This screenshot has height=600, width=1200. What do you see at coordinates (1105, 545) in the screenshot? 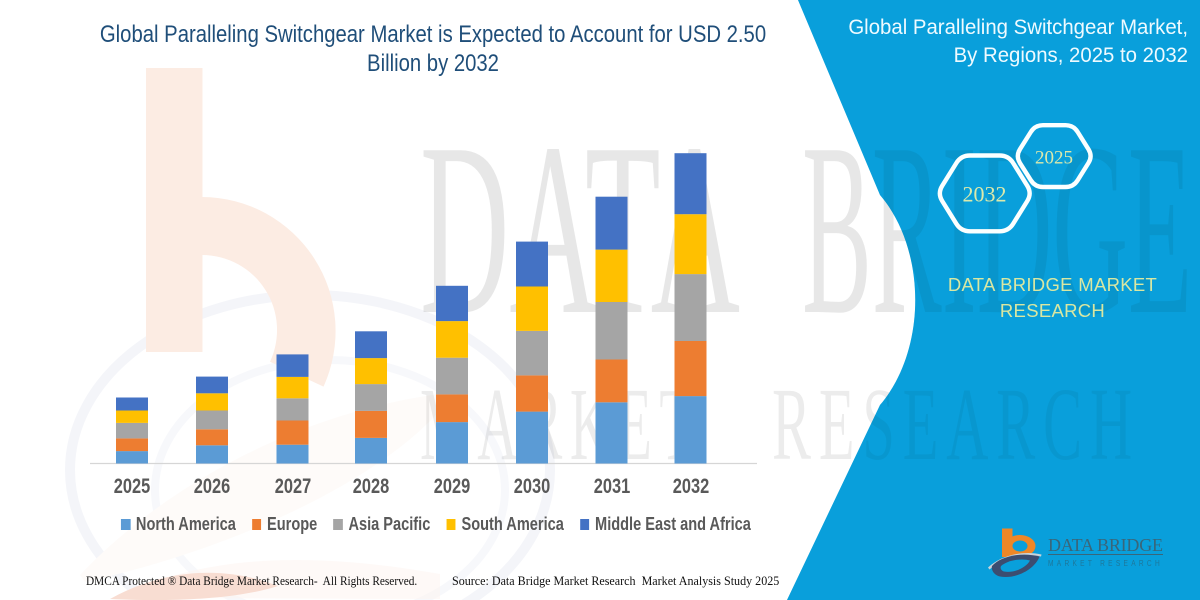
I see `svg-text: DATA BRIDGE` at bounding box center [1105, 545].